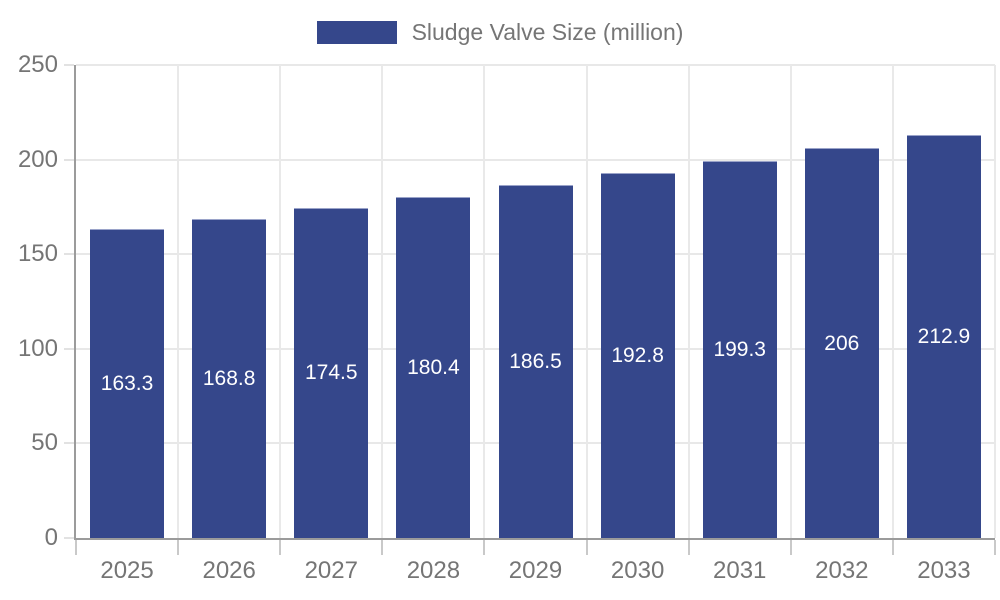 This screenshot has width=1000, height=600. I want to click on bar-2026: 168.8, so click(229, 378).